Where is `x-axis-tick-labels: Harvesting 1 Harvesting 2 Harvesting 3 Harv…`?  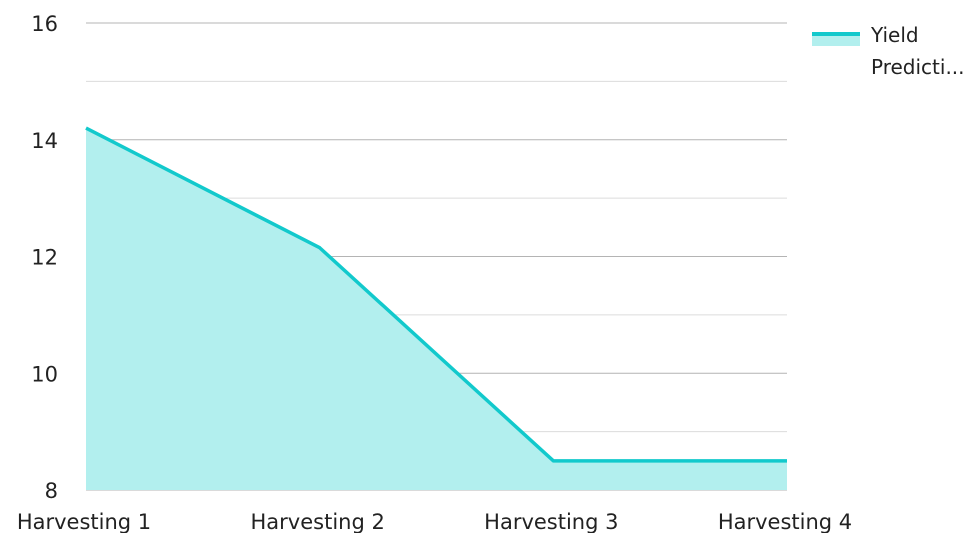
x-axis-tick-labels: Harvesting 1 Harvesting 2 Harvesting 3 Harv… is located at coordinates (434, 521).